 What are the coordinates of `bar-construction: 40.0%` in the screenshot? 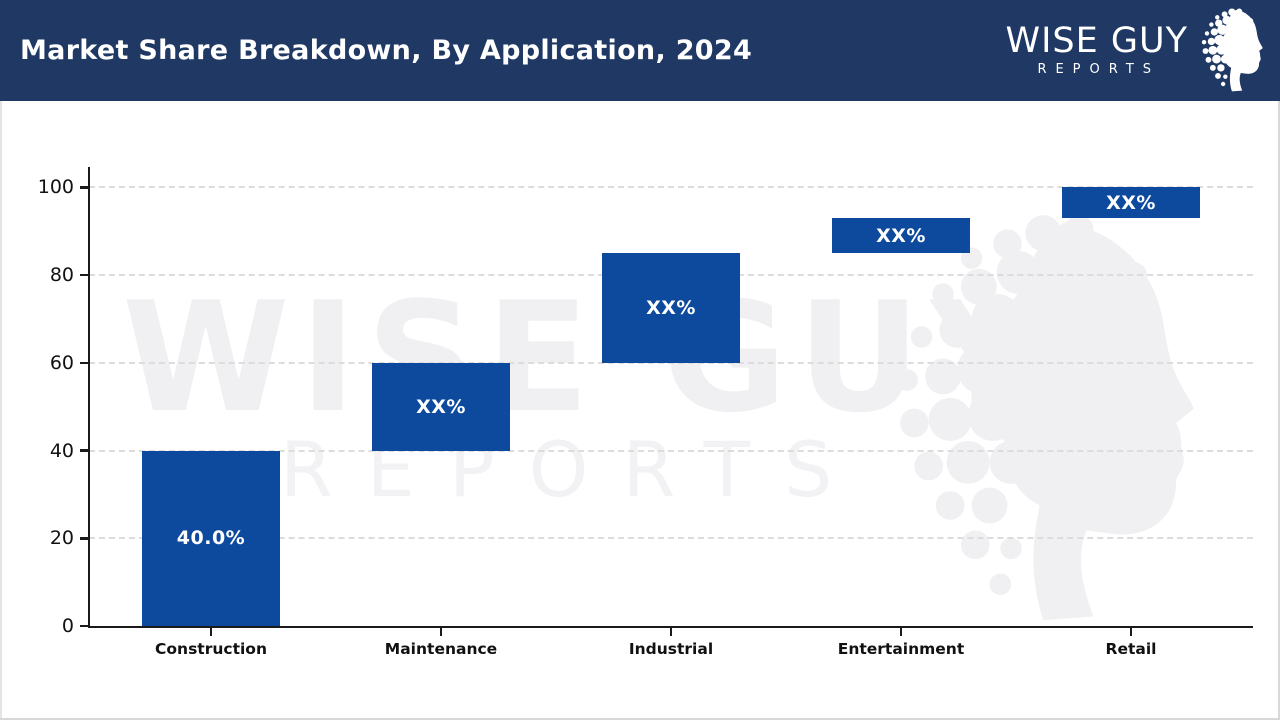 It's located at (211, 538).